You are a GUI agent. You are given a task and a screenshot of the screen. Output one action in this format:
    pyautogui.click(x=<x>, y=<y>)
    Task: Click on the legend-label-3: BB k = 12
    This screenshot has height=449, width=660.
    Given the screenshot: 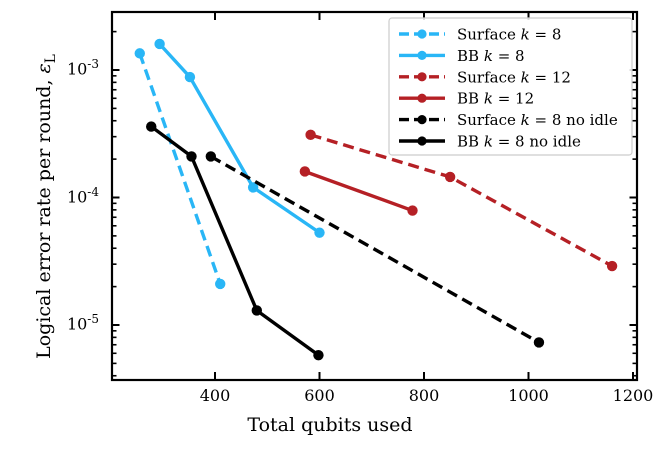 What is the action you would take?
    pyautogui.click(x=495, y=99)
    